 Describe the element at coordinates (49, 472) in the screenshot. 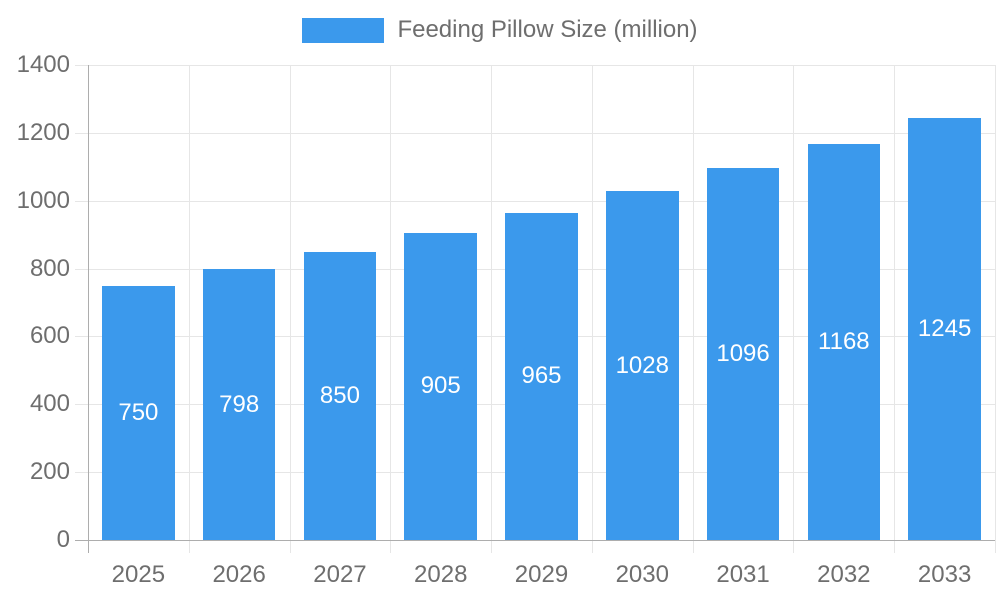

I see `y-axis-label: 200` at that location.